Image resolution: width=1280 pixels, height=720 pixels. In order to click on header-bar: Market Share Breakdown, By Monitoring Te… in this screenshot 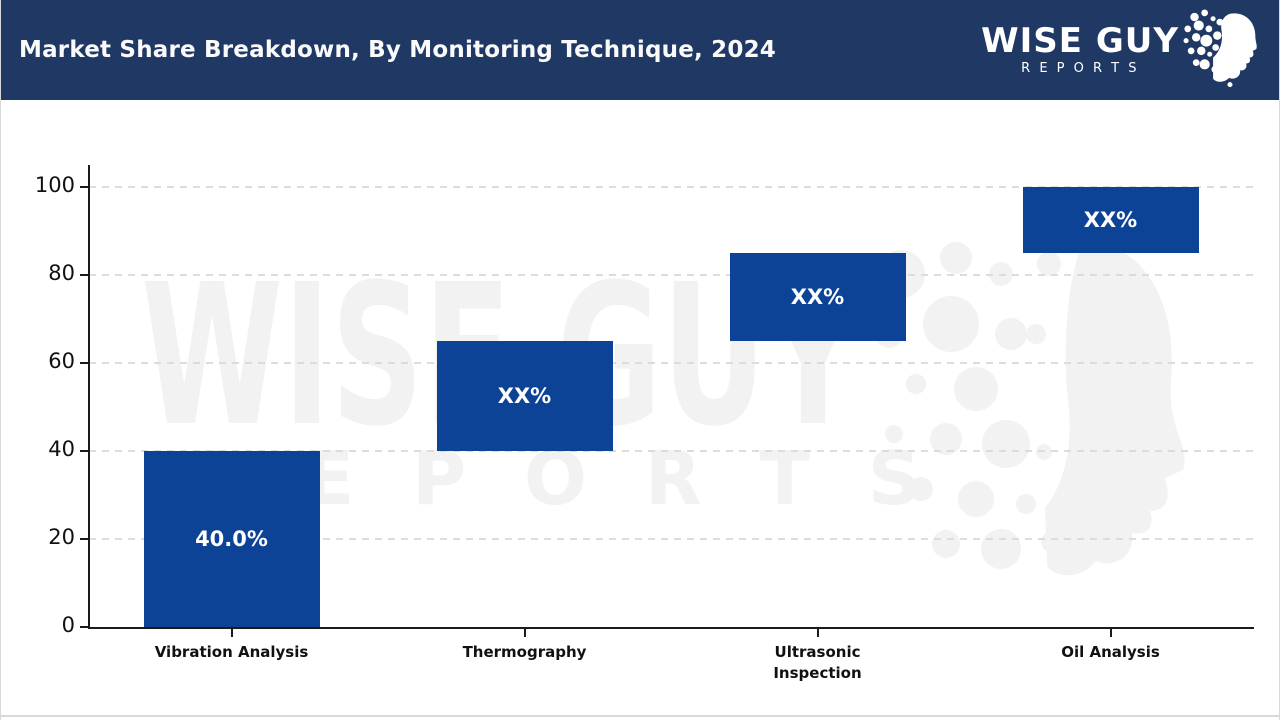, I will do `click(640, 50)`.